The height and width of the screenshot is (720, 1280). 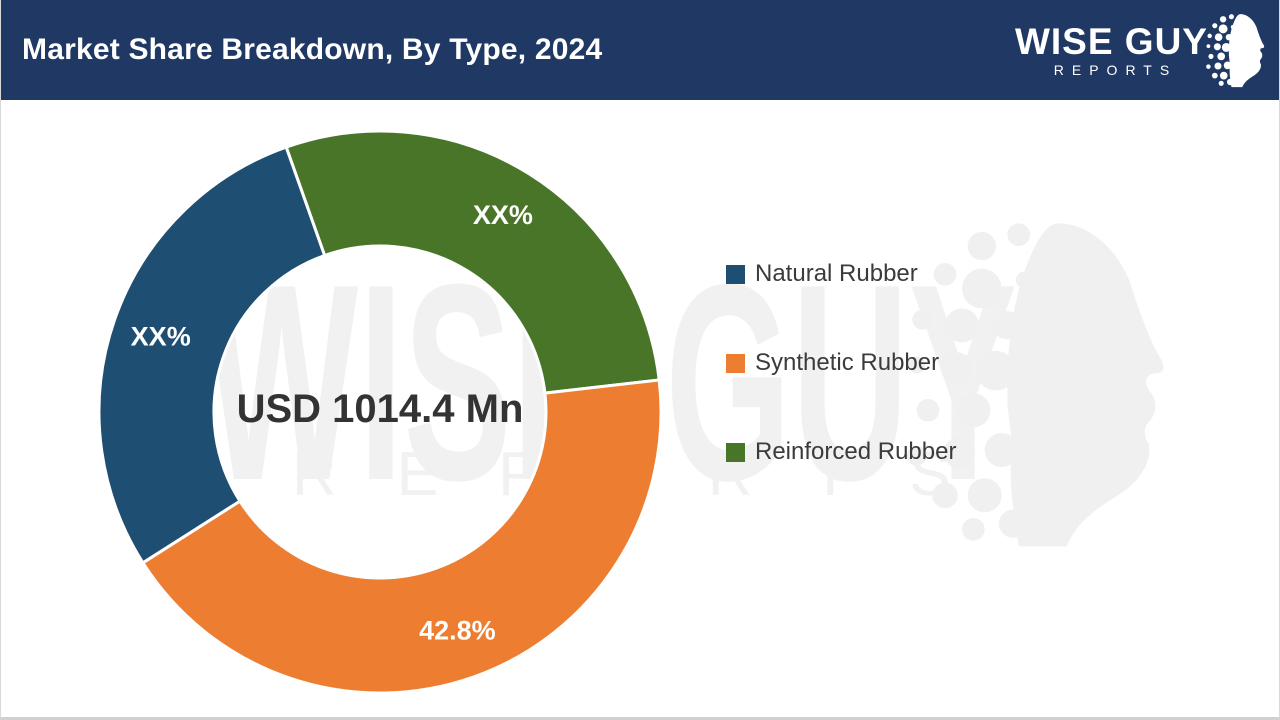 What do you see at coordinates (847, 362) in the screenshot?
I see `legend-label: Synthetic Rubber` at bounding box center [847, 362].